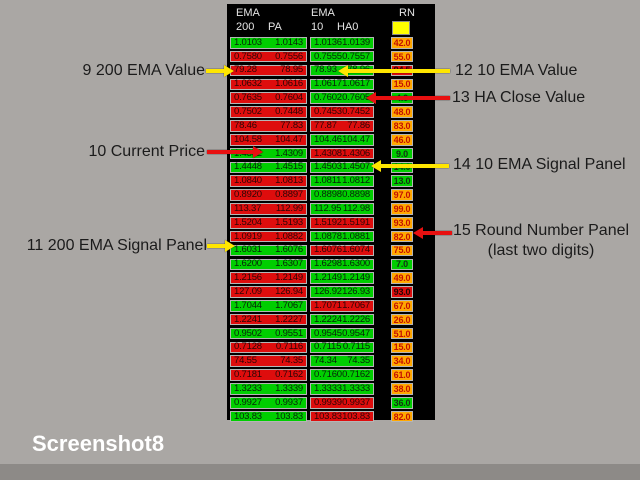 The height and width of the screenshot is (480, 640). I want to click on table-row: 103.83 103.83 103.83 103.83 82.0, so click(331, 417).